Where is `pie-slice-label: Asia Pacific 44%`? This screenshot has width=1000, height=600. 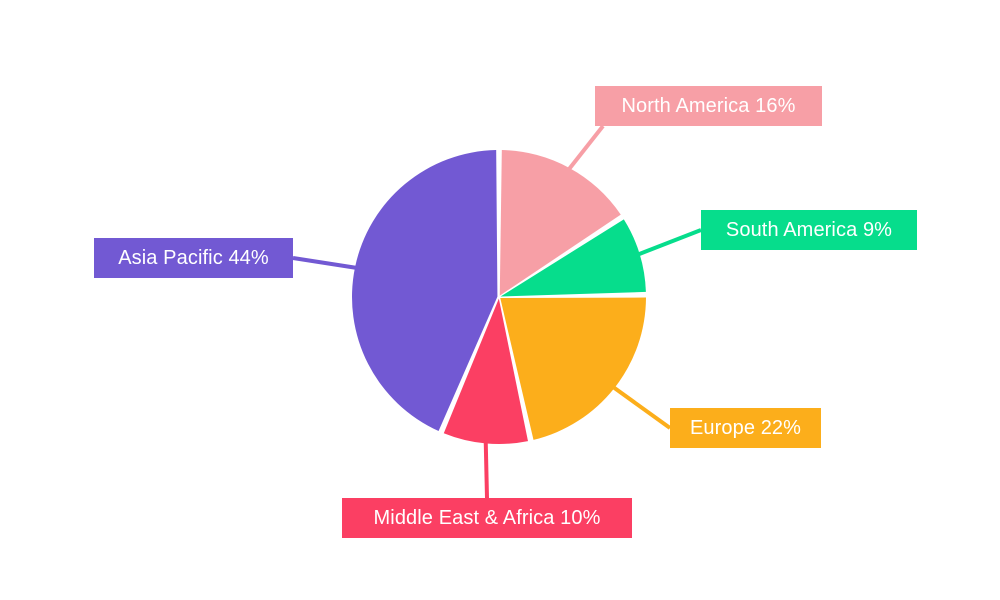 pie-slice-label: Asia Pacific 44% is located at coordinates (193, 258).